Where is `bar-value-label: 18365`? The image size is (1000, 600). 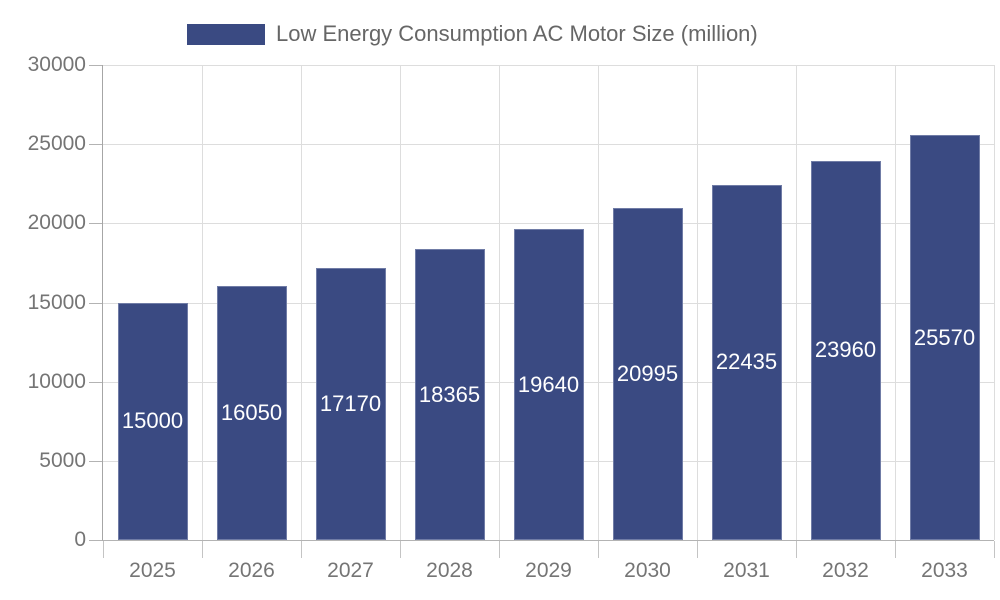
bar-value-label: 18365 is located at coordinates (449, 394).